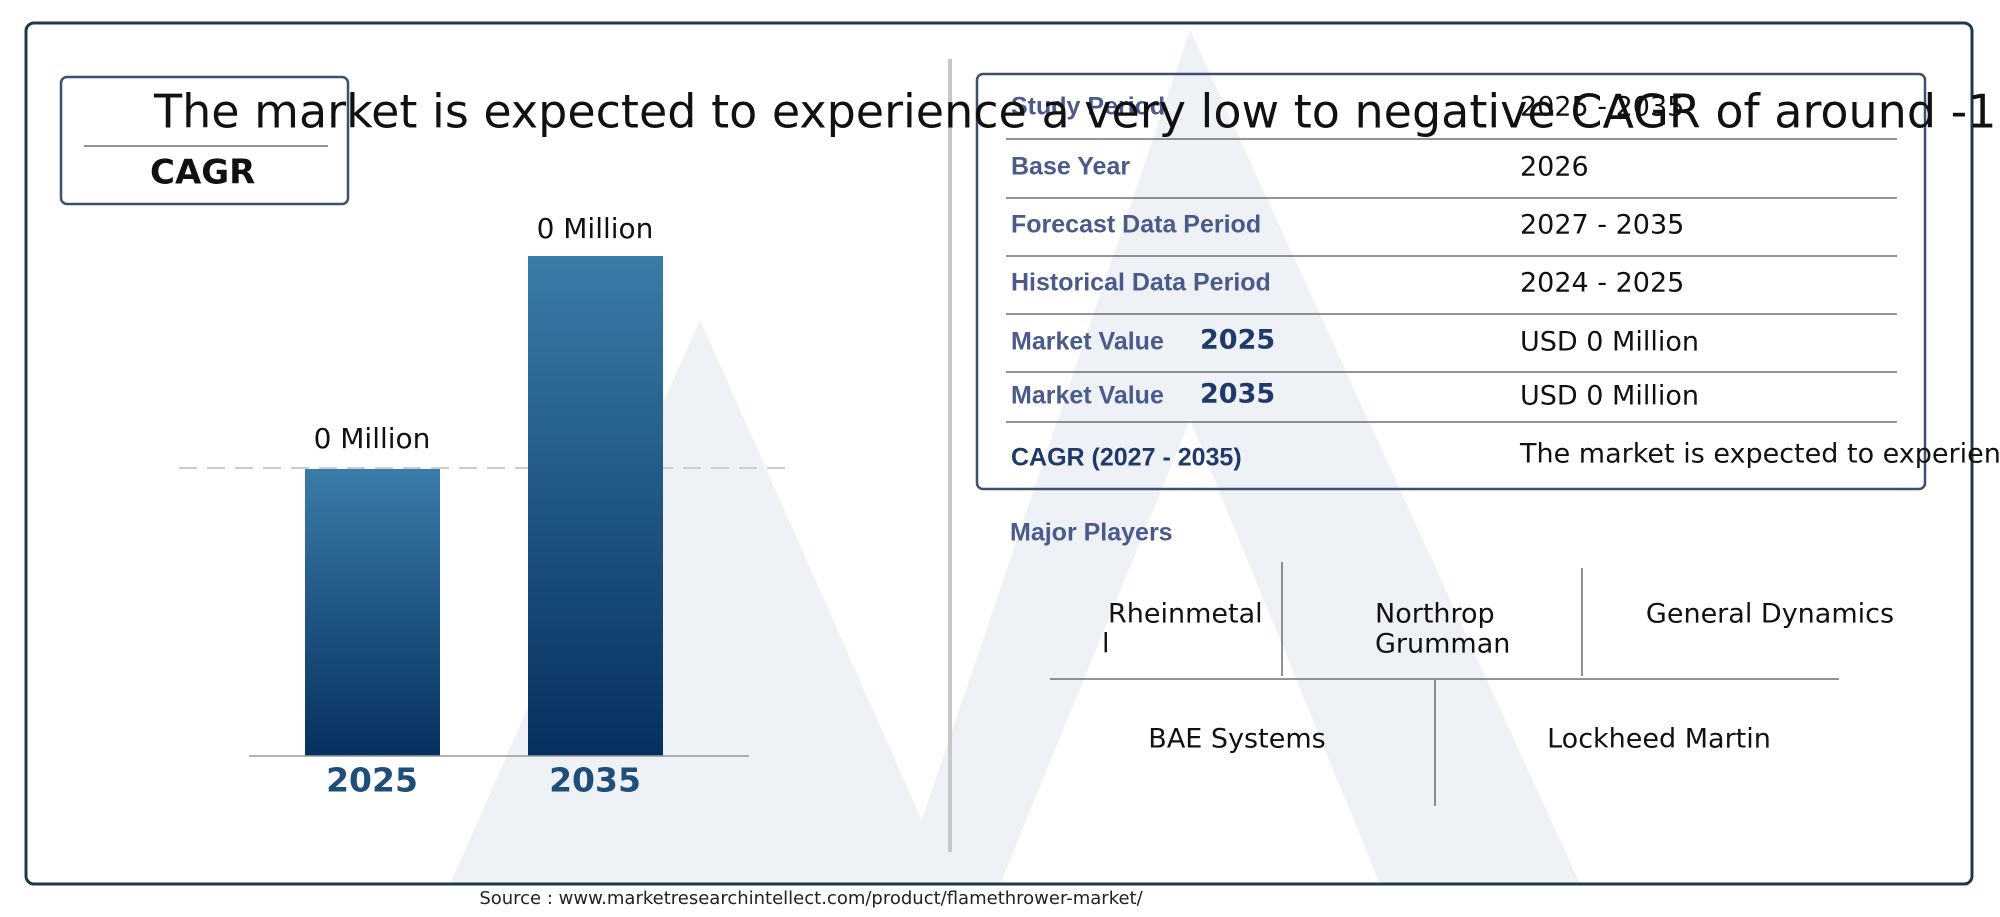 The image size is (2000, 917). Describe the element at coordinates (372, 780) in the screenshot. I see `category-label: 2025` at that location.